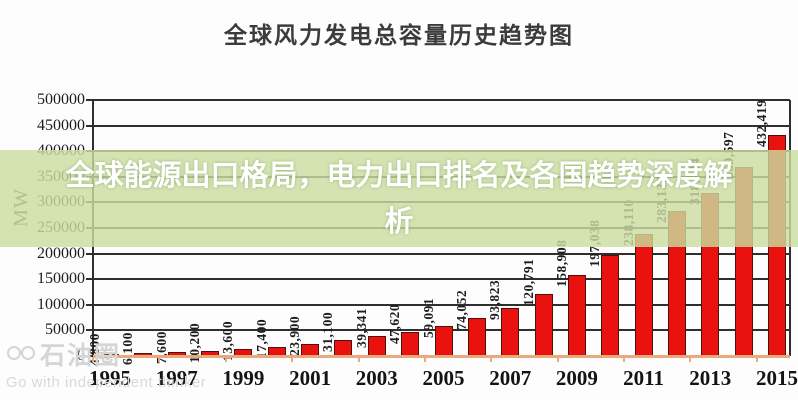 This screenshot has width=798, height=400. What do you see at coordinates (176, 378) in the screenshot?
I see `x-tick-label: 1997` at bounding box center [176, 378].